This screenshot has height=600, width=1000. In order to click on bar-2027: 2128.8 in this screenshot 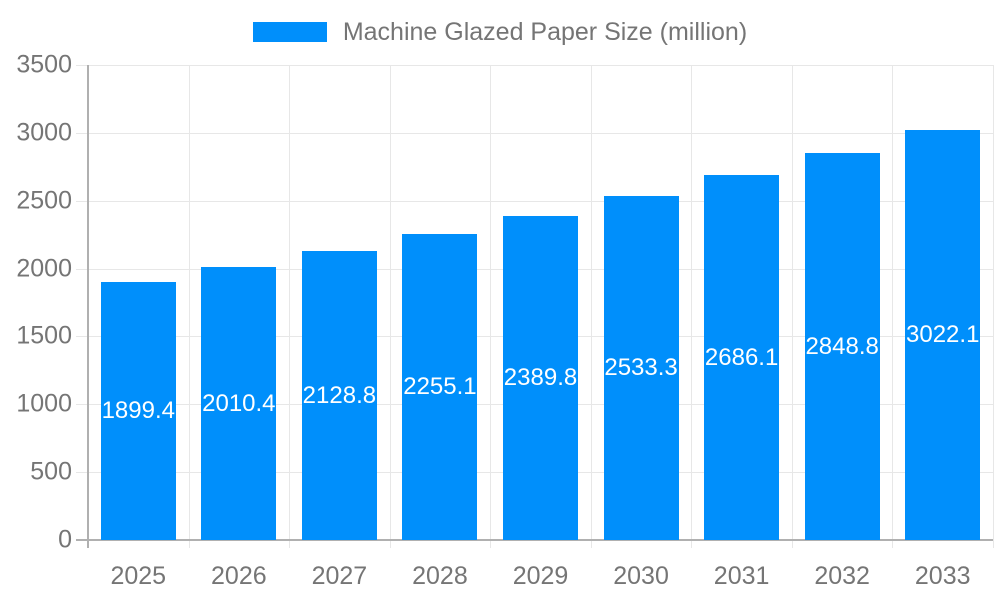, I will do `click(339, 395)`.